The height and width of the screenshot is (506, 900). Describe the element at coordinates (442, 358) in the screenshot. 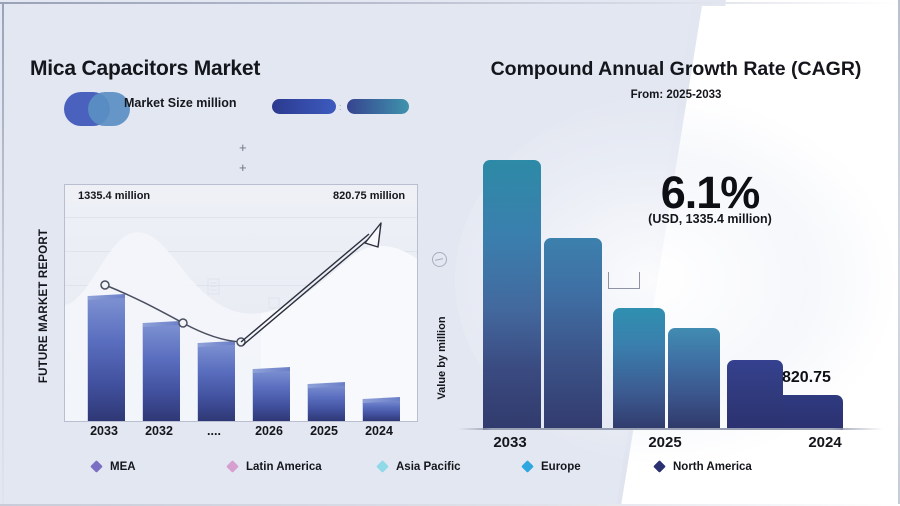

I see `value-axis-label: Value by million` at that location.